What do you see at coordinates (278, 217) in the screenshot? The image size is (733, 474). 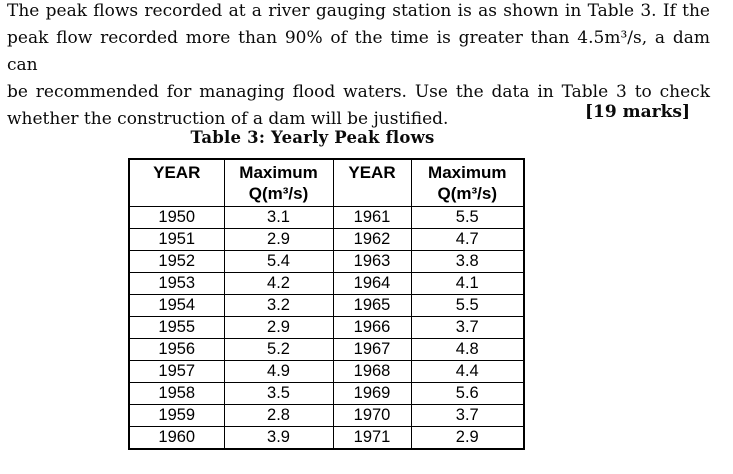 I see `flow-cell: 3.1` at bounding box center [278, 217].